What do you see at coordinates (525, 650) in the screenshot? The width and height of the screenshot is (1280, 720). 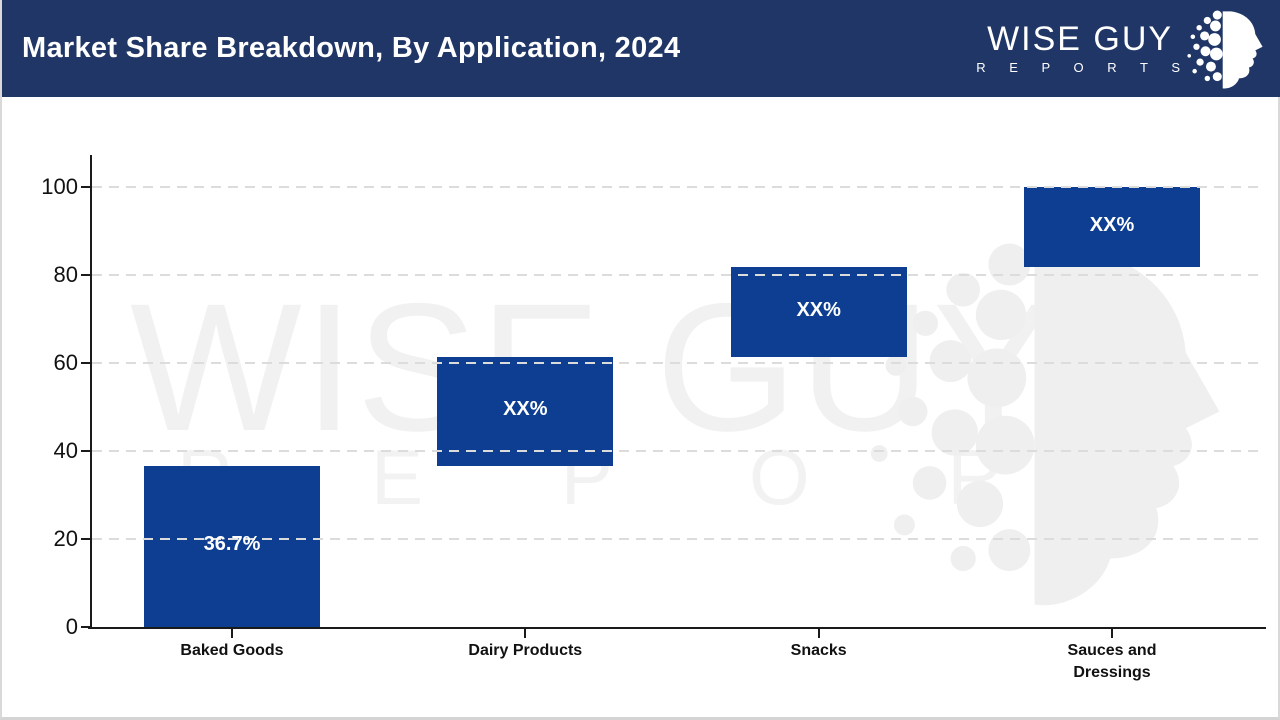 I see `x-category-label-dairy-products: Dairy Products` at bounding box center [525, 650].